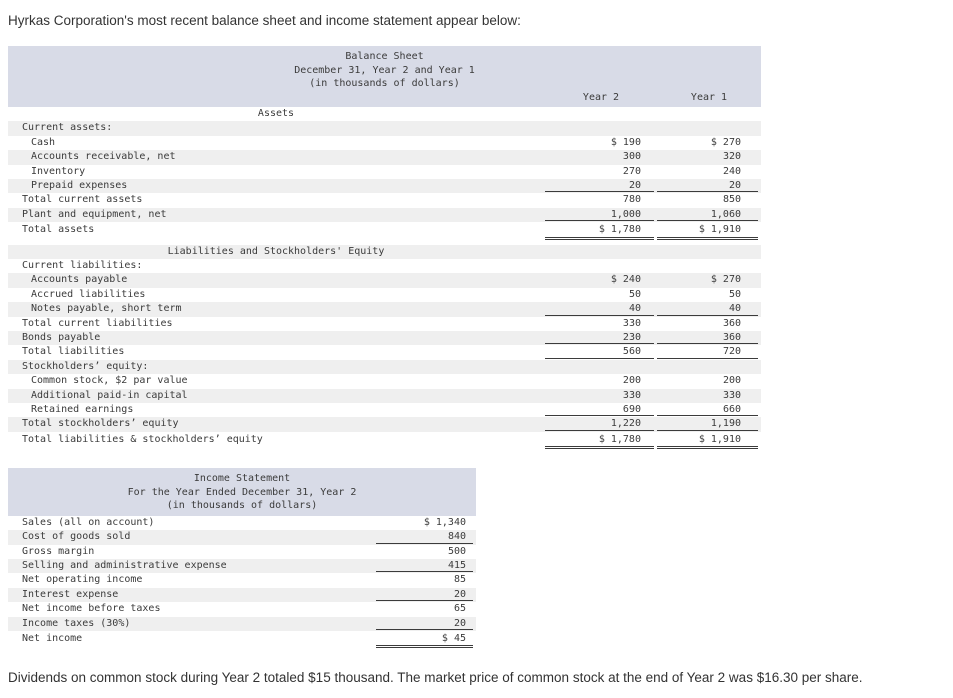 The width and height of the screenshot is (953, 698). What do you see at coordinates (384, 396) in the screenshot?
I see `statement-row: Additional paid-in capital 330 330` at bounding box center [384, 396].